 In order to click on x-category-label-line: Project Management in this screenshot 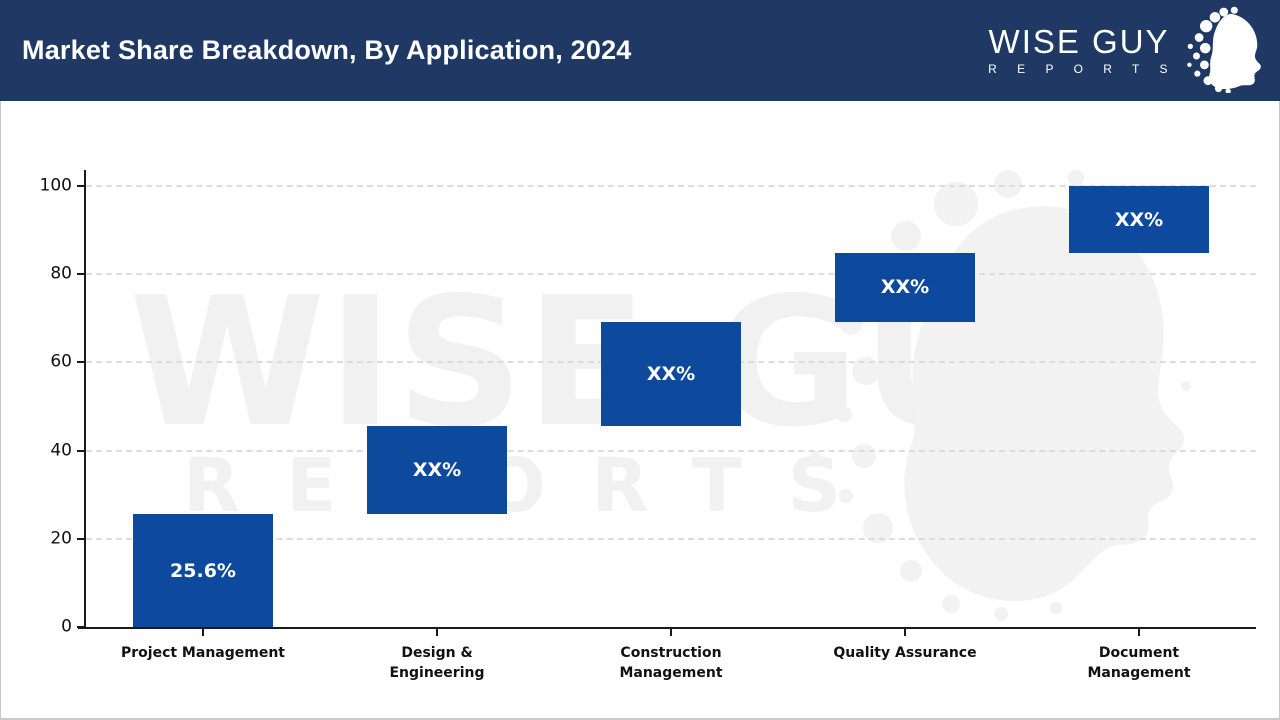, I will do `click(202, 653)`.